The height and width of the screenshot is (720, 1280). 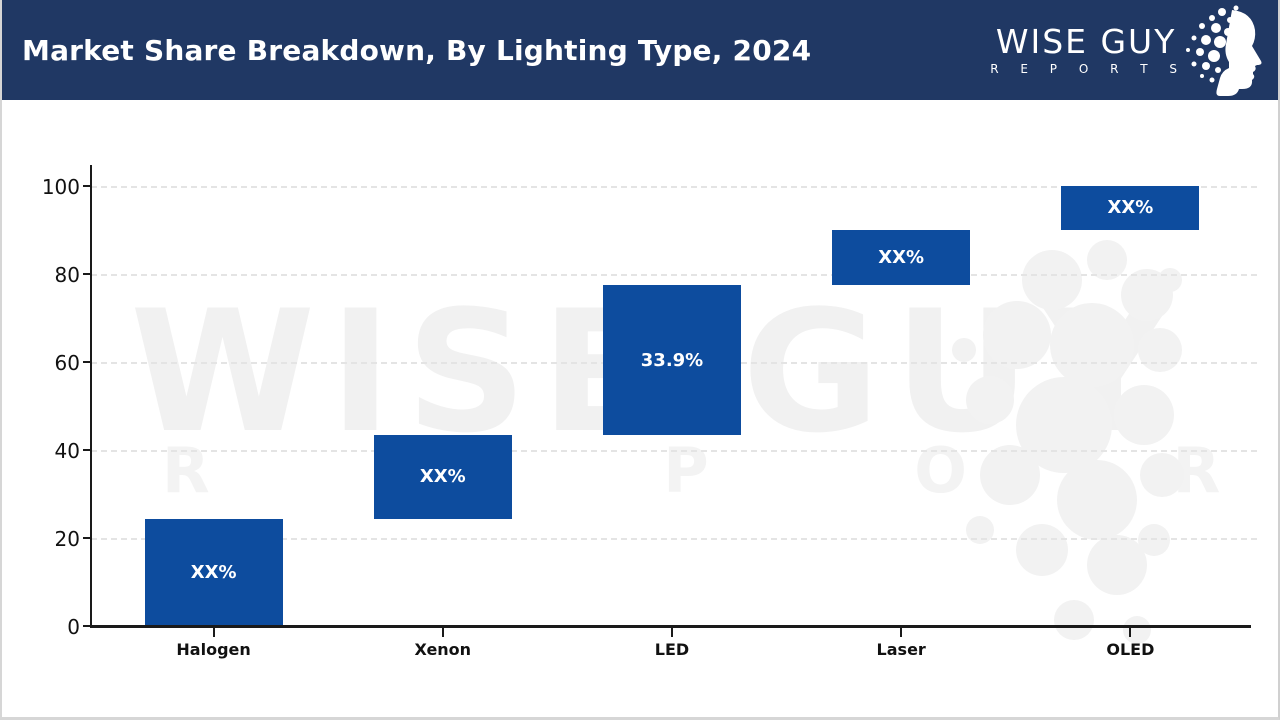 What do you see at coordinates (1086, 41) in the screenshot?
I see `logo-wordmark: WISE GUY` at bounding box center [1086, 41].